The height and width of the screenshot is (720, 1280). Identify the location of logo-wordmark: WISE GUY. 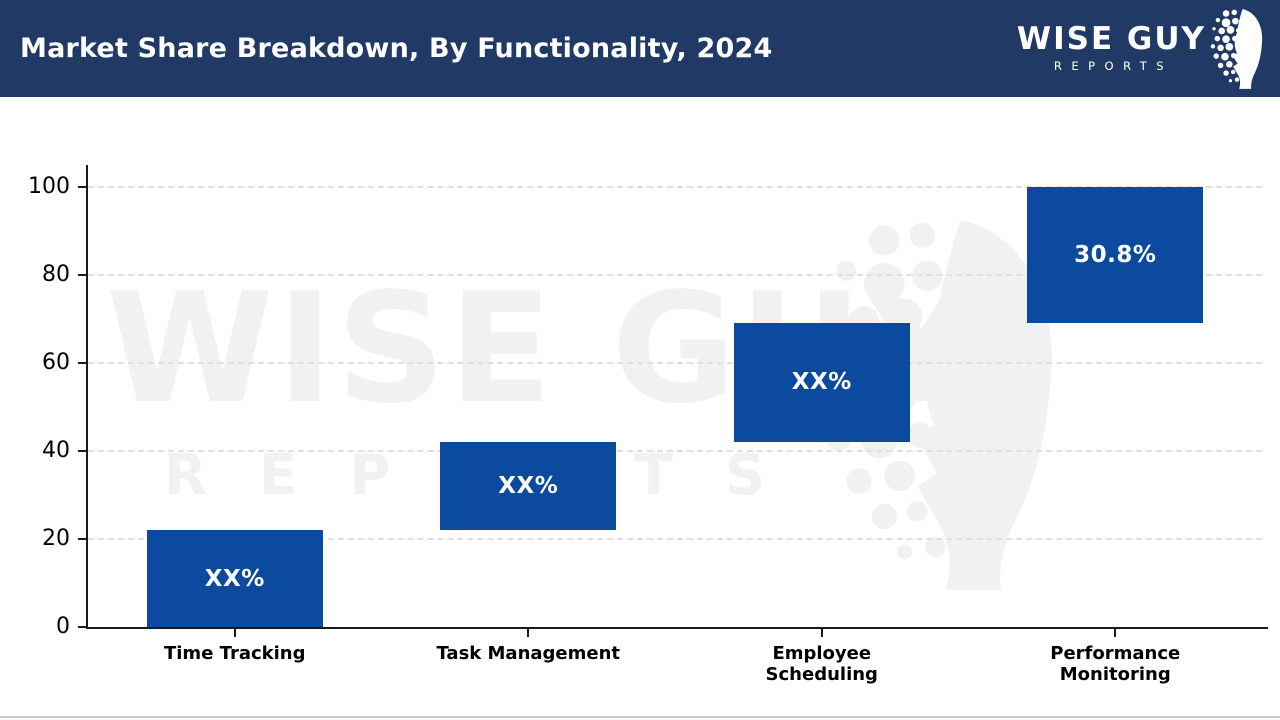
(1111, 39).